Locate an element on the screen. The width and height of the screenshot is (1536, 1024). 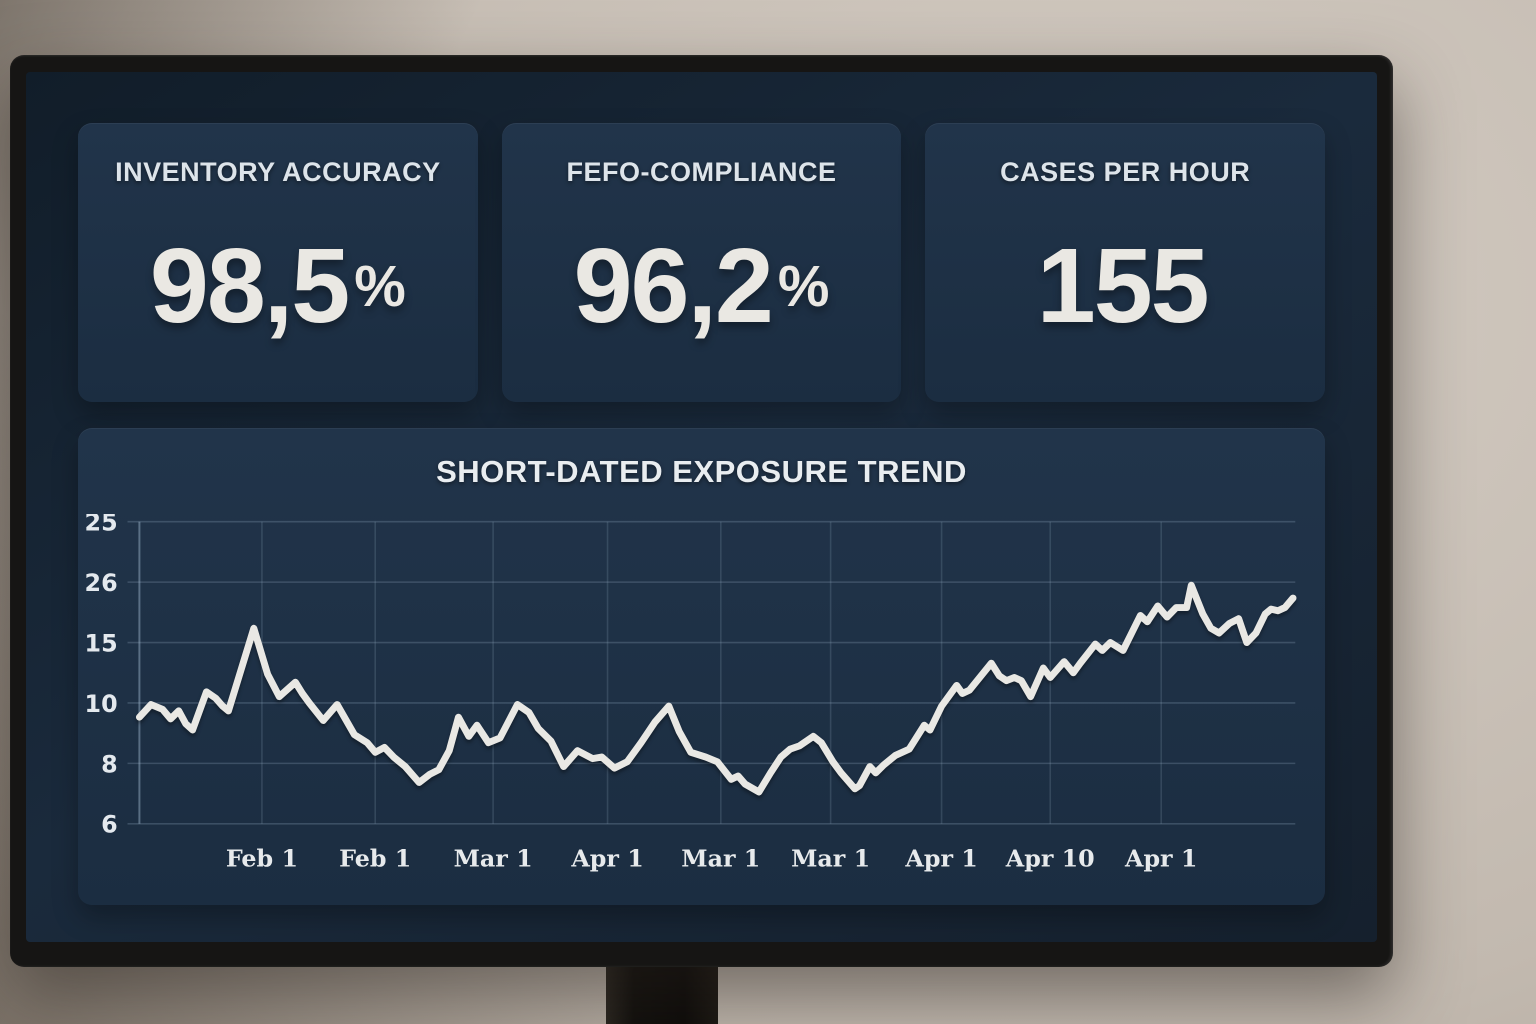
svg-text: 6 is located at coordinates (109, 825).